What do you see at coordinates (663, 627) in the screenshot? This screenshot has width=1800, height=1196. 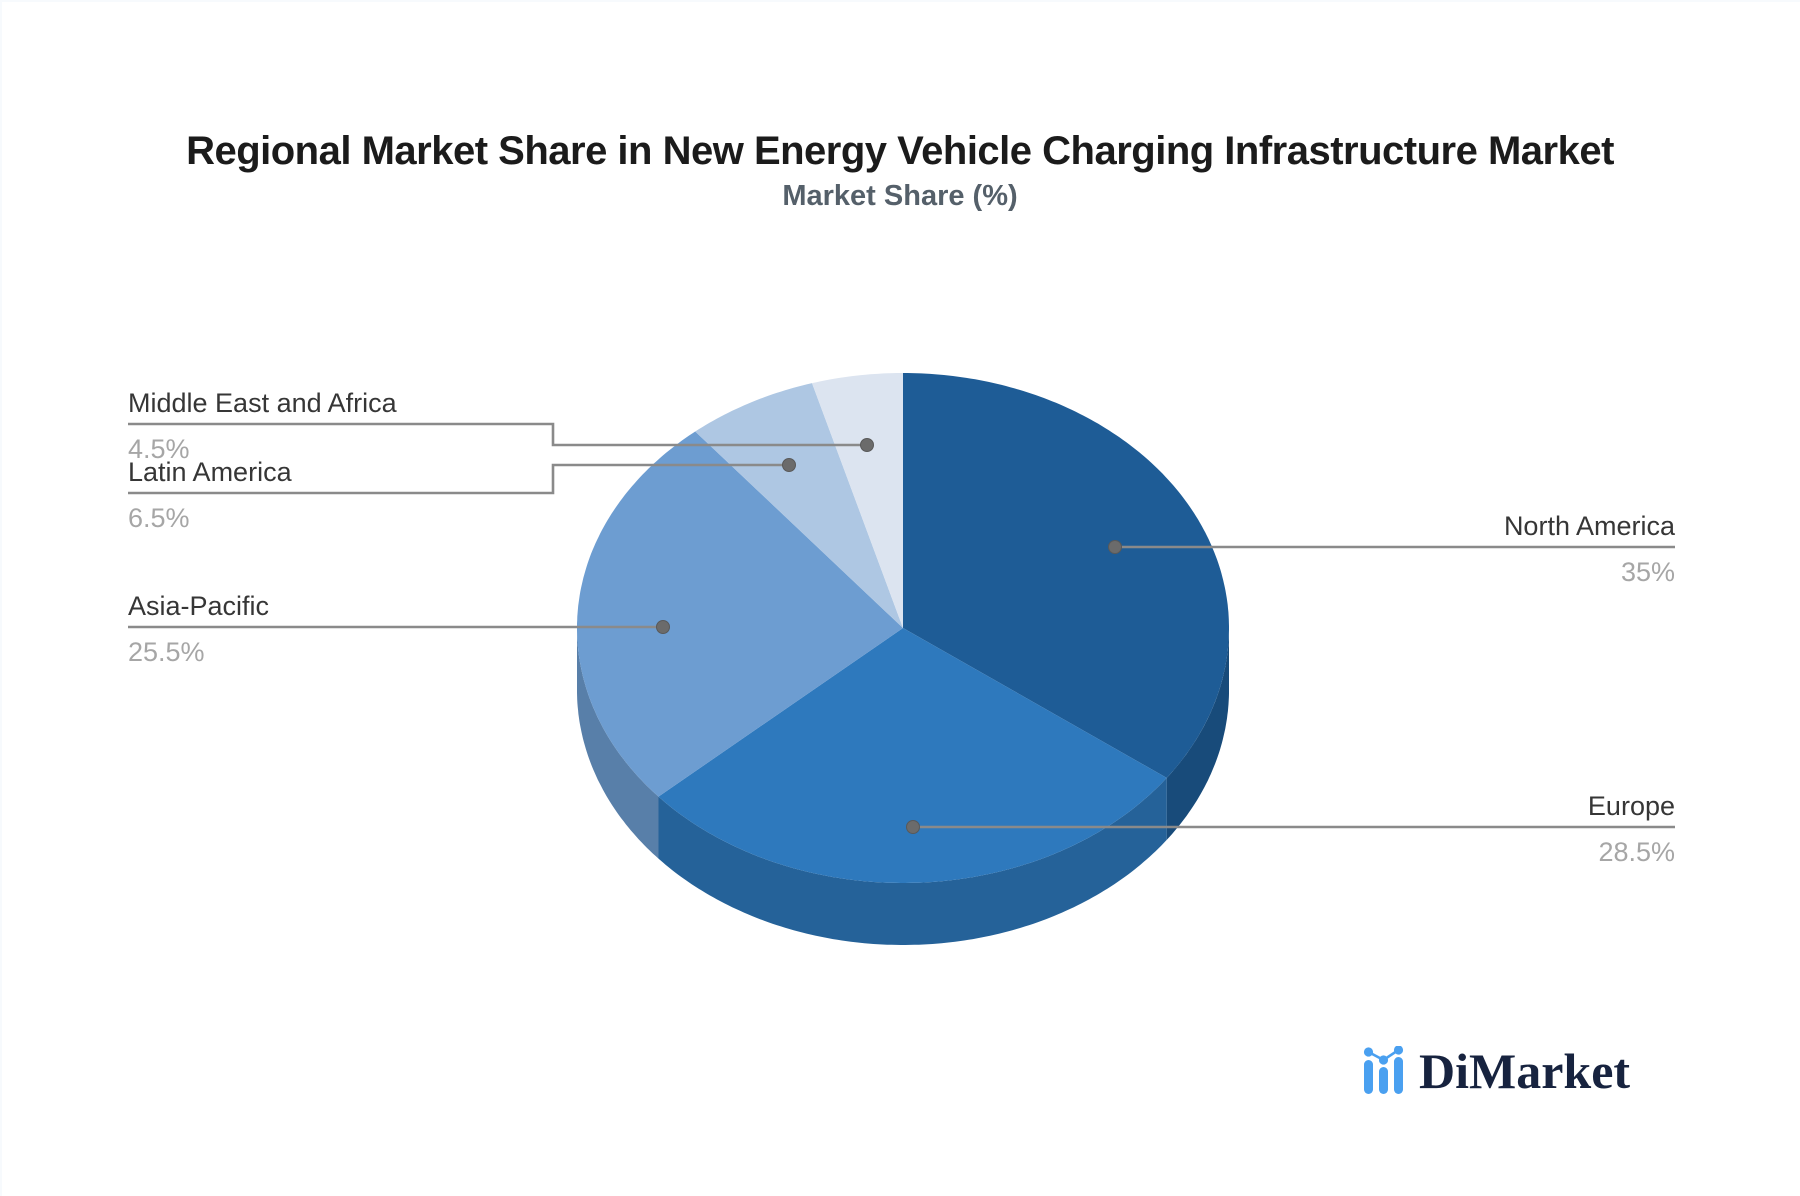 I see `leader-dot-asia-pacific` at bounding box center [663, 627].